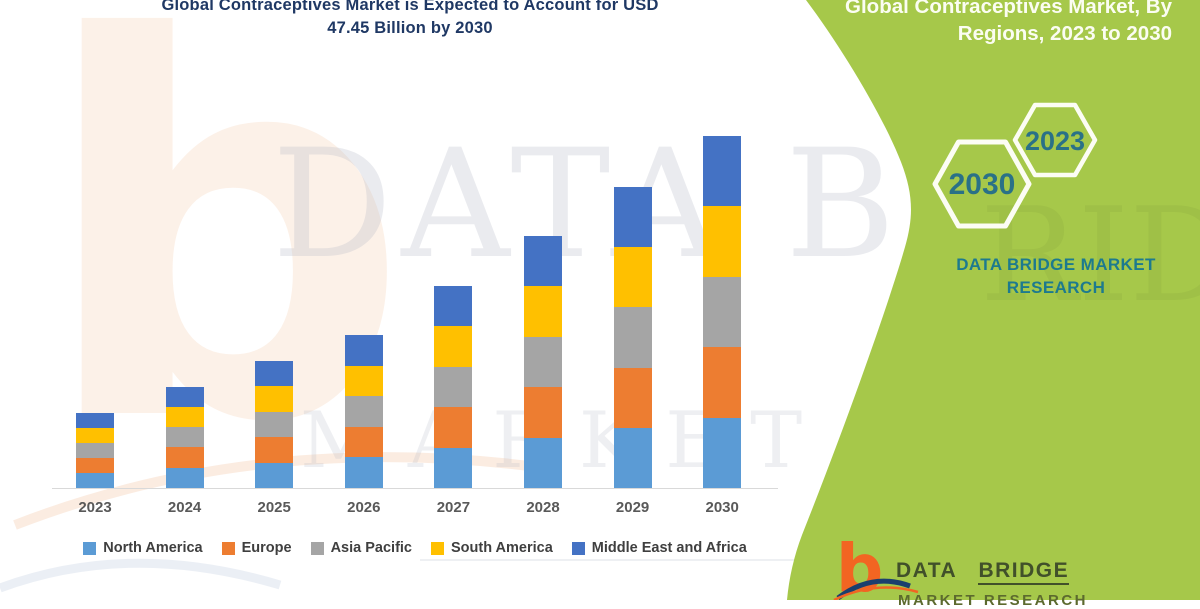 The image size is (1200, 609). I want to click on side-panel-brand: DATA BRIDGE MARKET RESEARCH, so click(1050, 276).